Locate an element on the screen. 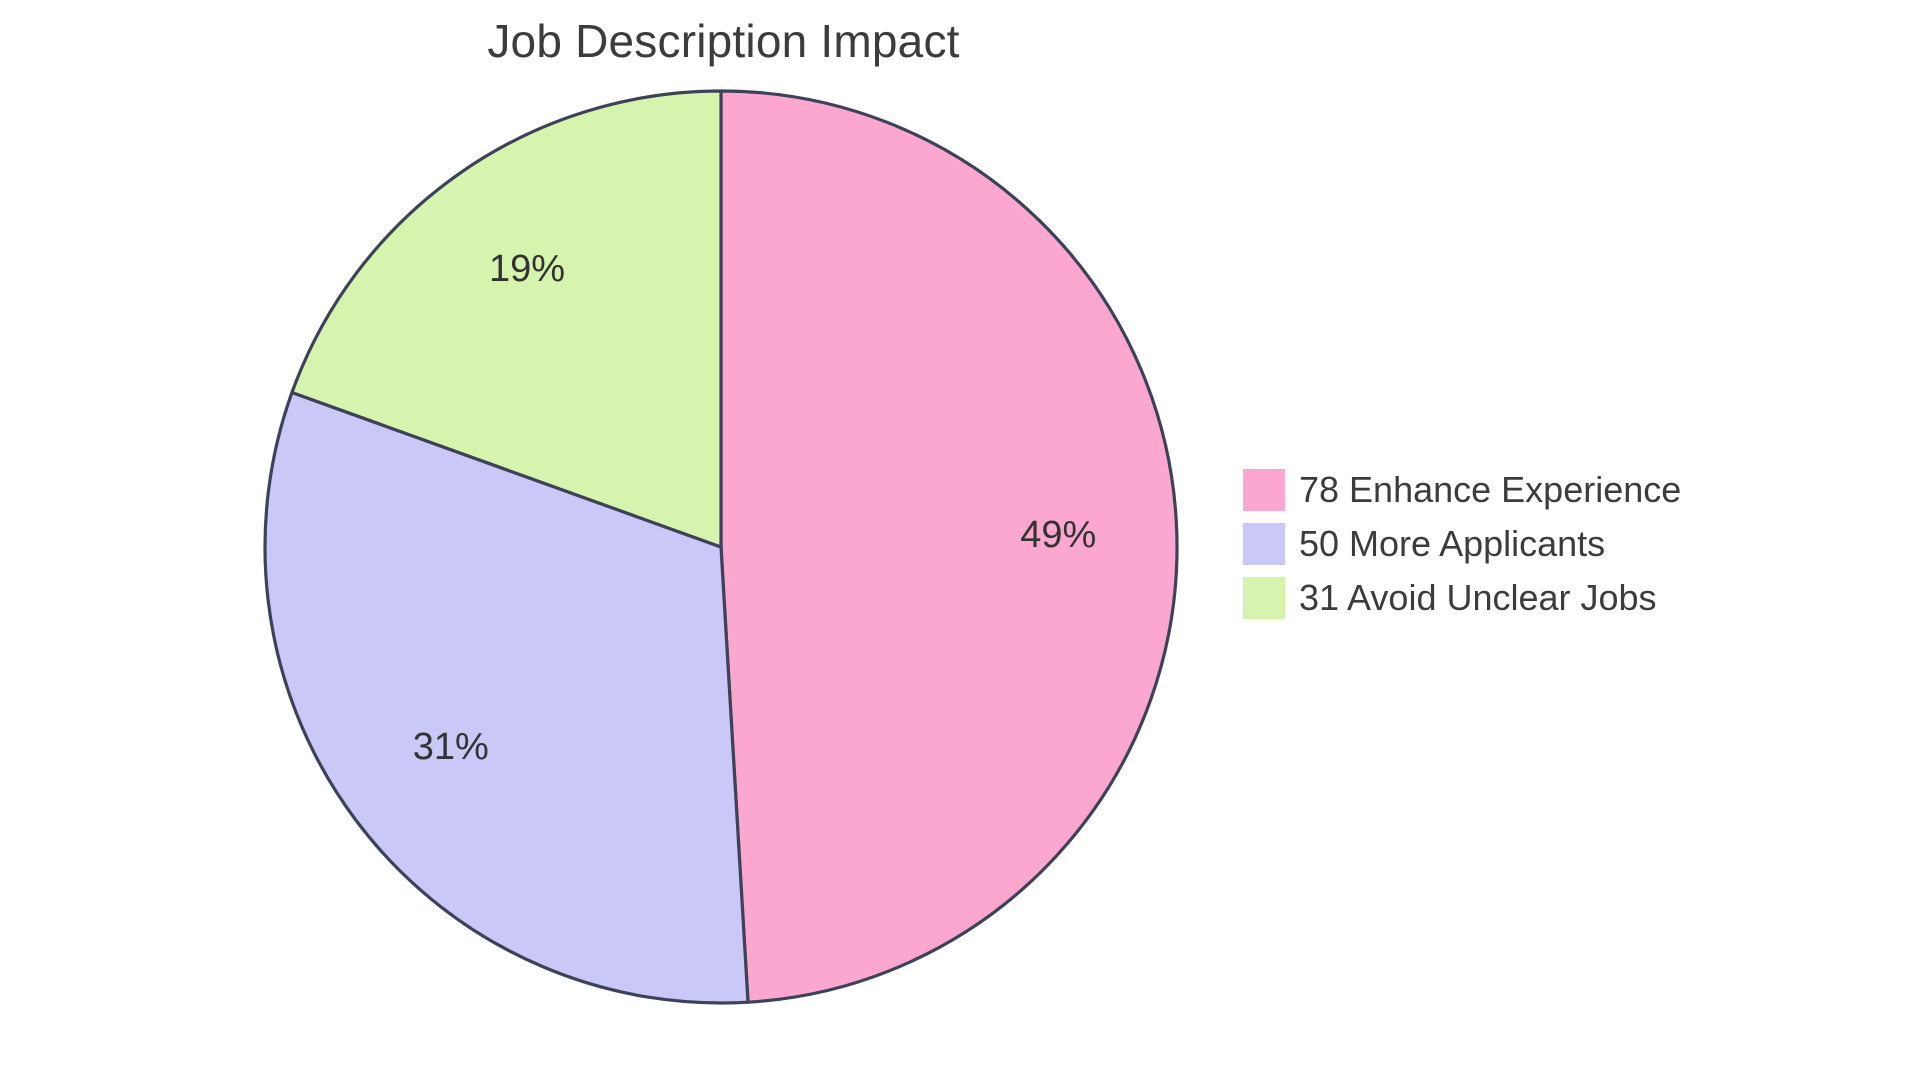 Image resolution: width=1920 pixels, height=1083 pixels. legend-item: 50 More Applicants is located at coordinates (1462, 544).